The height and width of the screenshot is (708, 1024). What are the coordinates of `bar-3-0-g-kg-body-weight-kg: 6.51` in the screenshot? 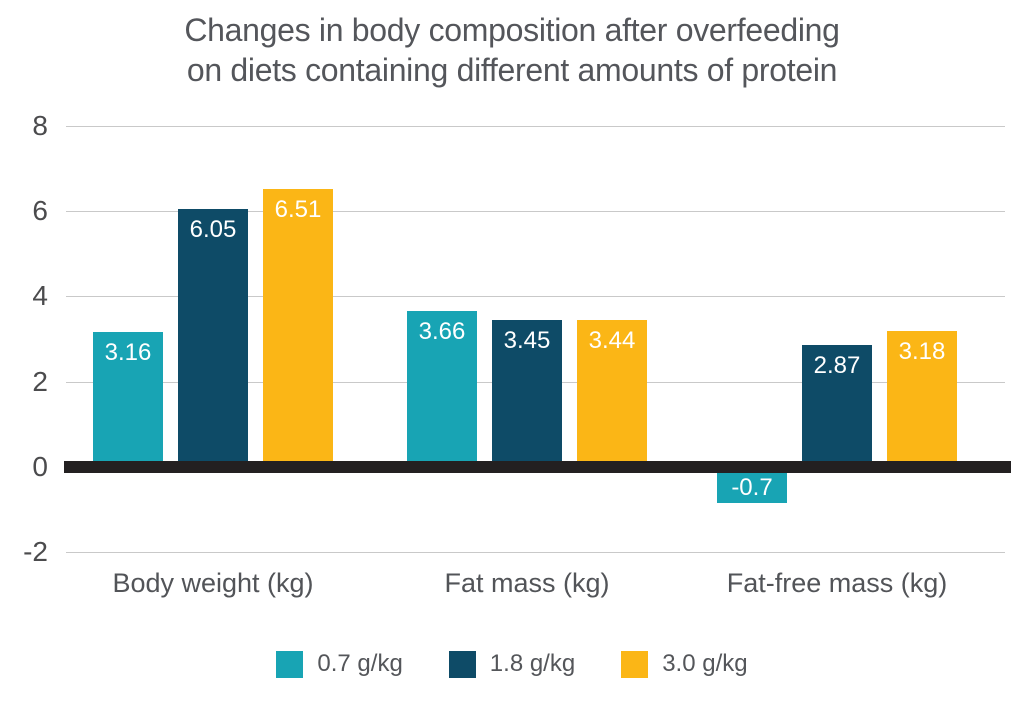 It's located at (298, 328).